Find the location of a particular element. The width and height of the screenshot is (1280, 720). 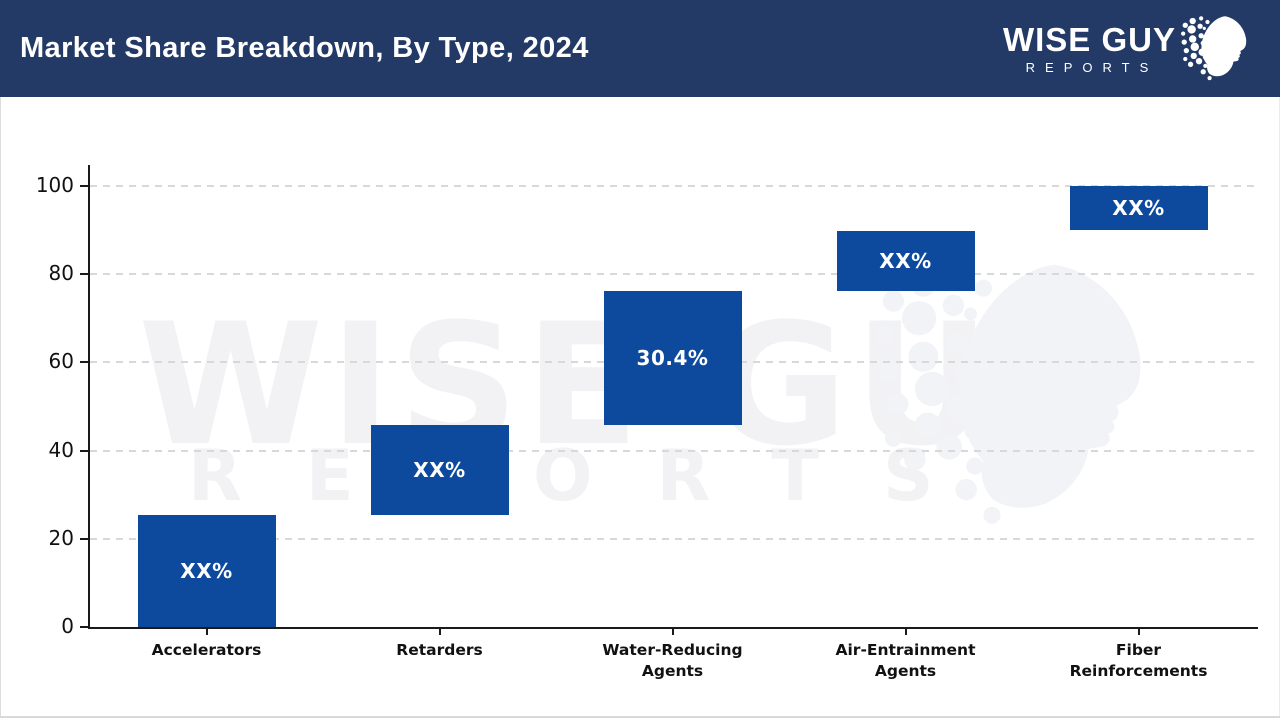

bar: 30.4% is located at coordinates (672, 358).